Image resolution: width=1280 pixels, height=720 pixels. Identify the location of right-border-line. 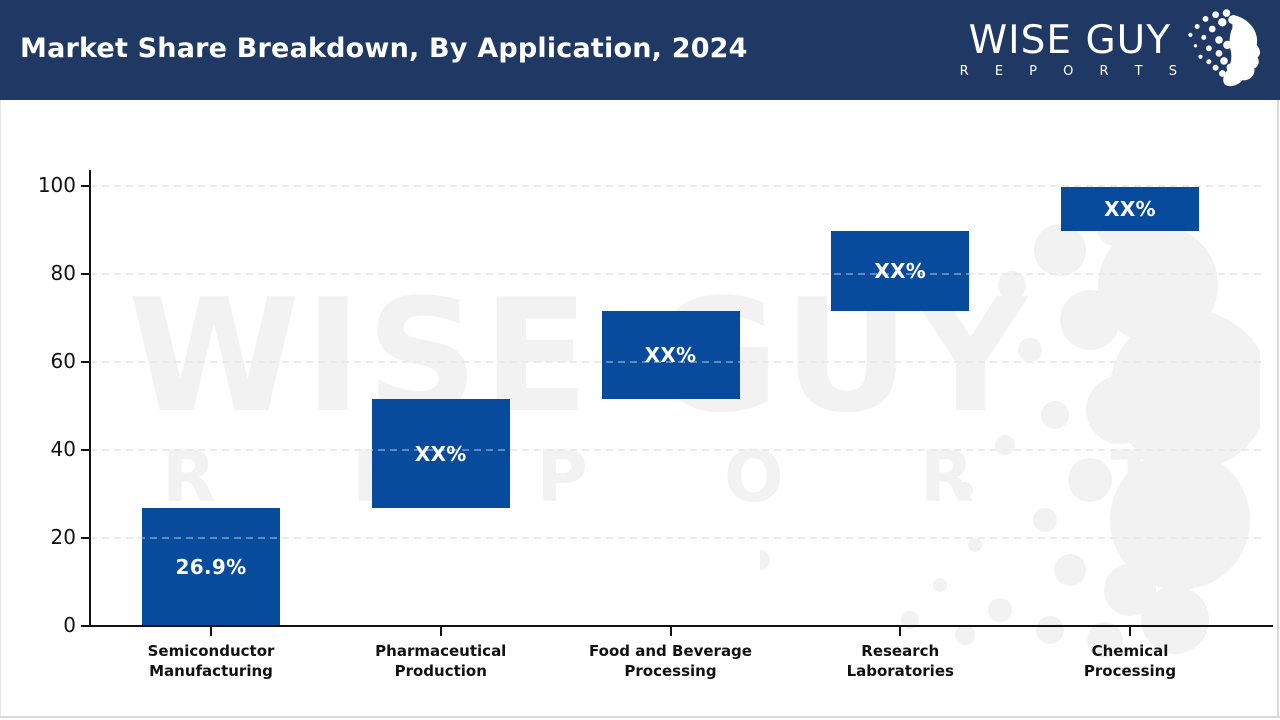
(1278, 409).